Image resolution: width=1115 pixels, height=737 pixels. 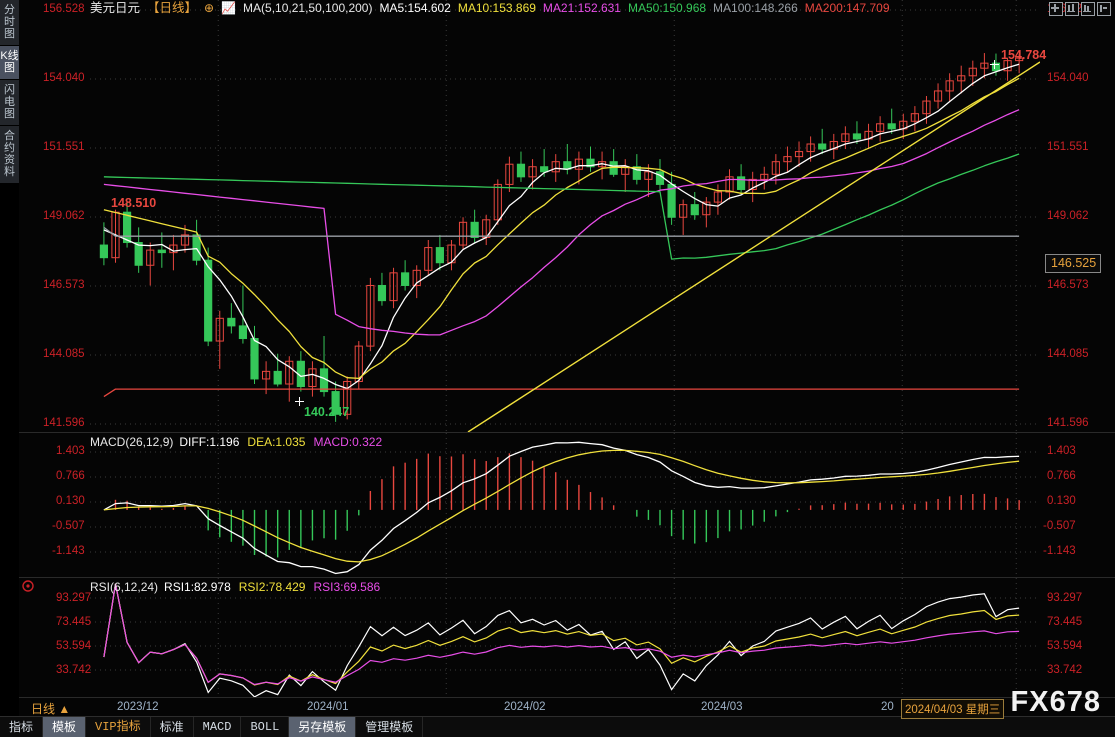 I want to click on macd-ytick-left-3: -0.507, so click(x=68, y=526).